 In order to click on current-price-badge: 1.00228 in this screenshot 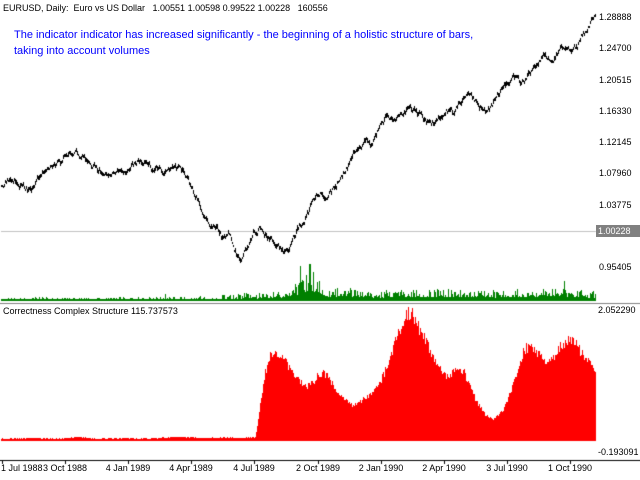, I will do `click(618, 231)`.